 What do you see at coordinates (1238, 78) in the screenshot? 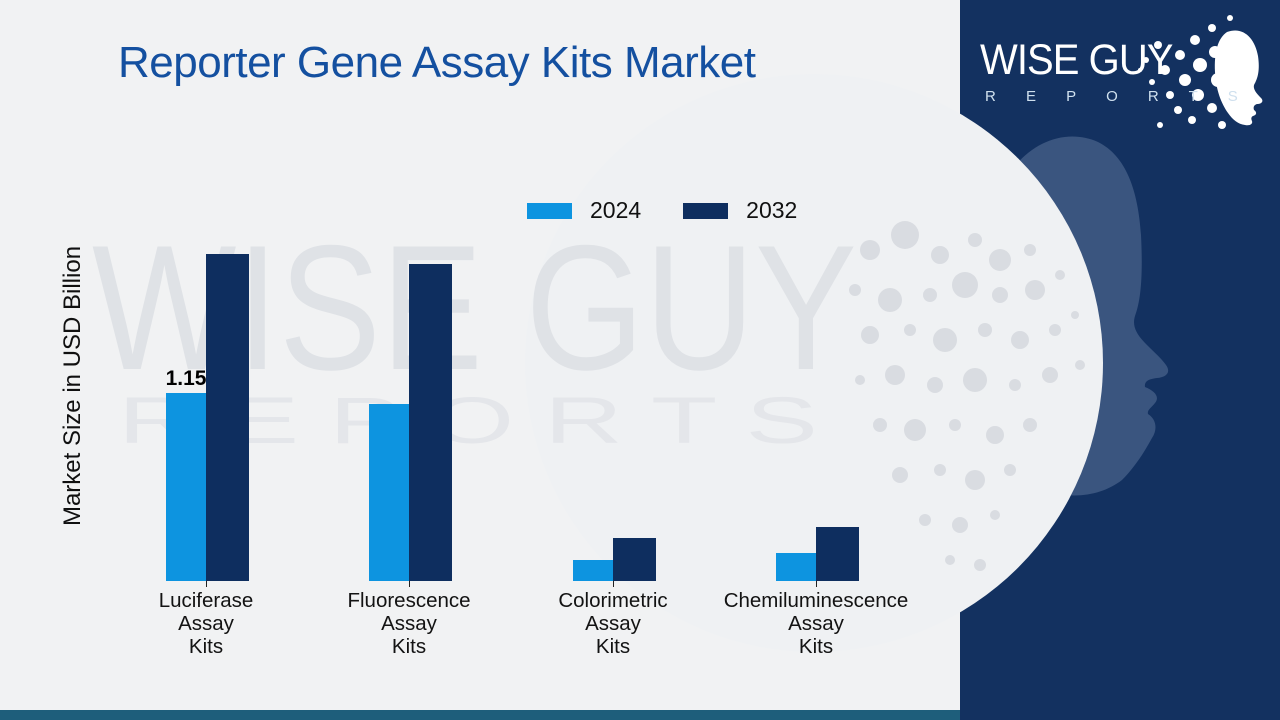
I see `logo-face-icon` at bounding box center [1238, 78].